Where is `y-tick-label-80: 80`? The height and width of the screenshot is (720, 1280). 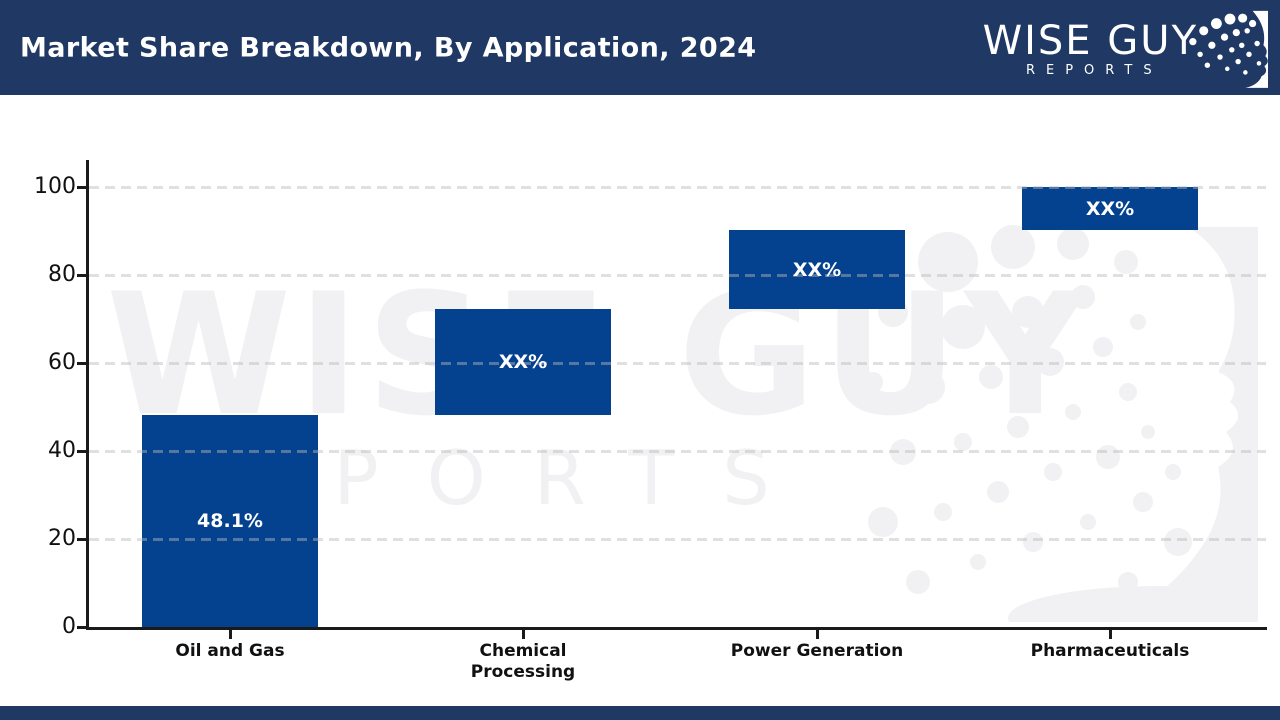
y-tick-label-80: 80 is located at coordinates (62, 274).